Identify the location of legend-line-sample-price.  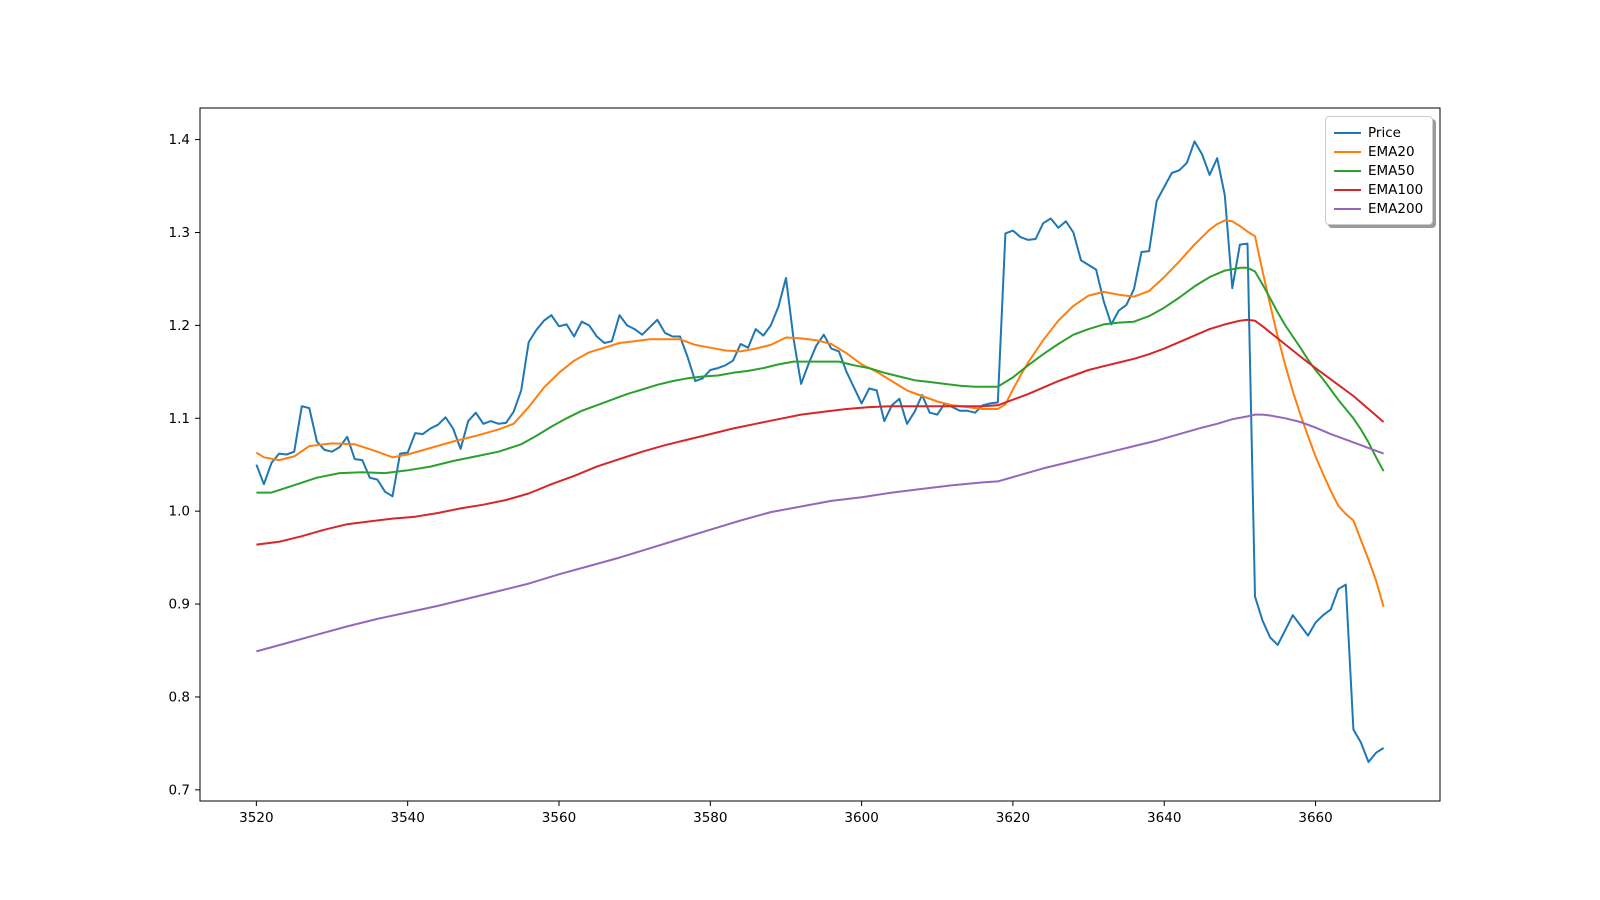
(1347, 132).